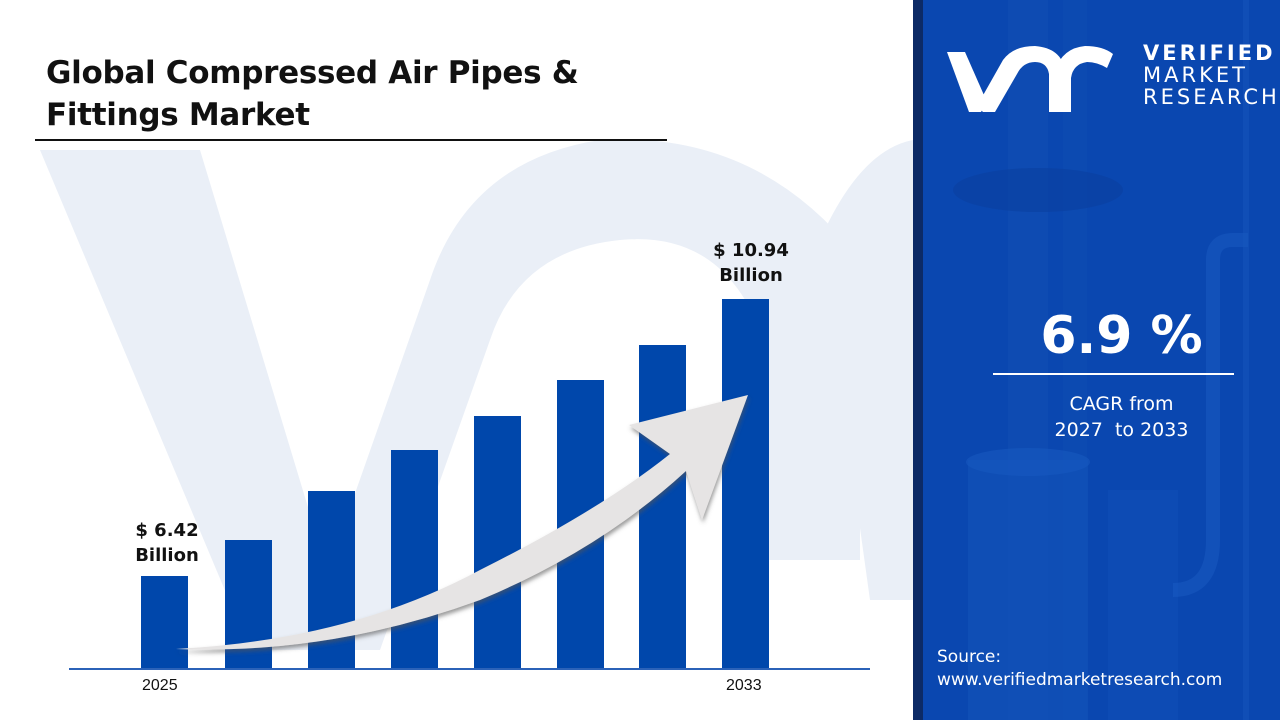  I want to click on title-underline, so click(351, 140).